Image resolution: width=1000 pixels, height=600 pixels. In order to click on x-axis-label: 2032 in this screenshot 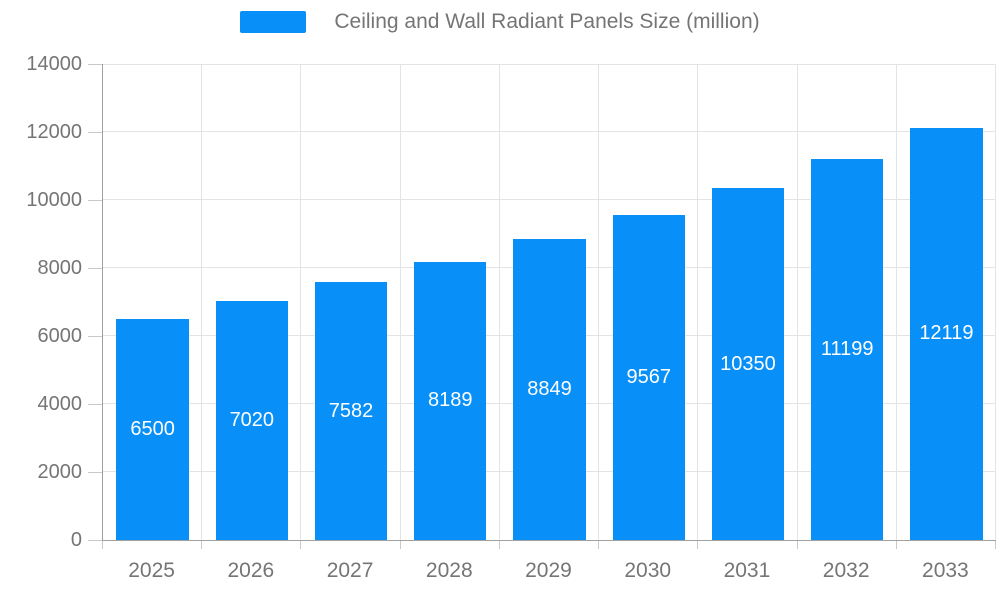, I will do `click(846, 570)`.